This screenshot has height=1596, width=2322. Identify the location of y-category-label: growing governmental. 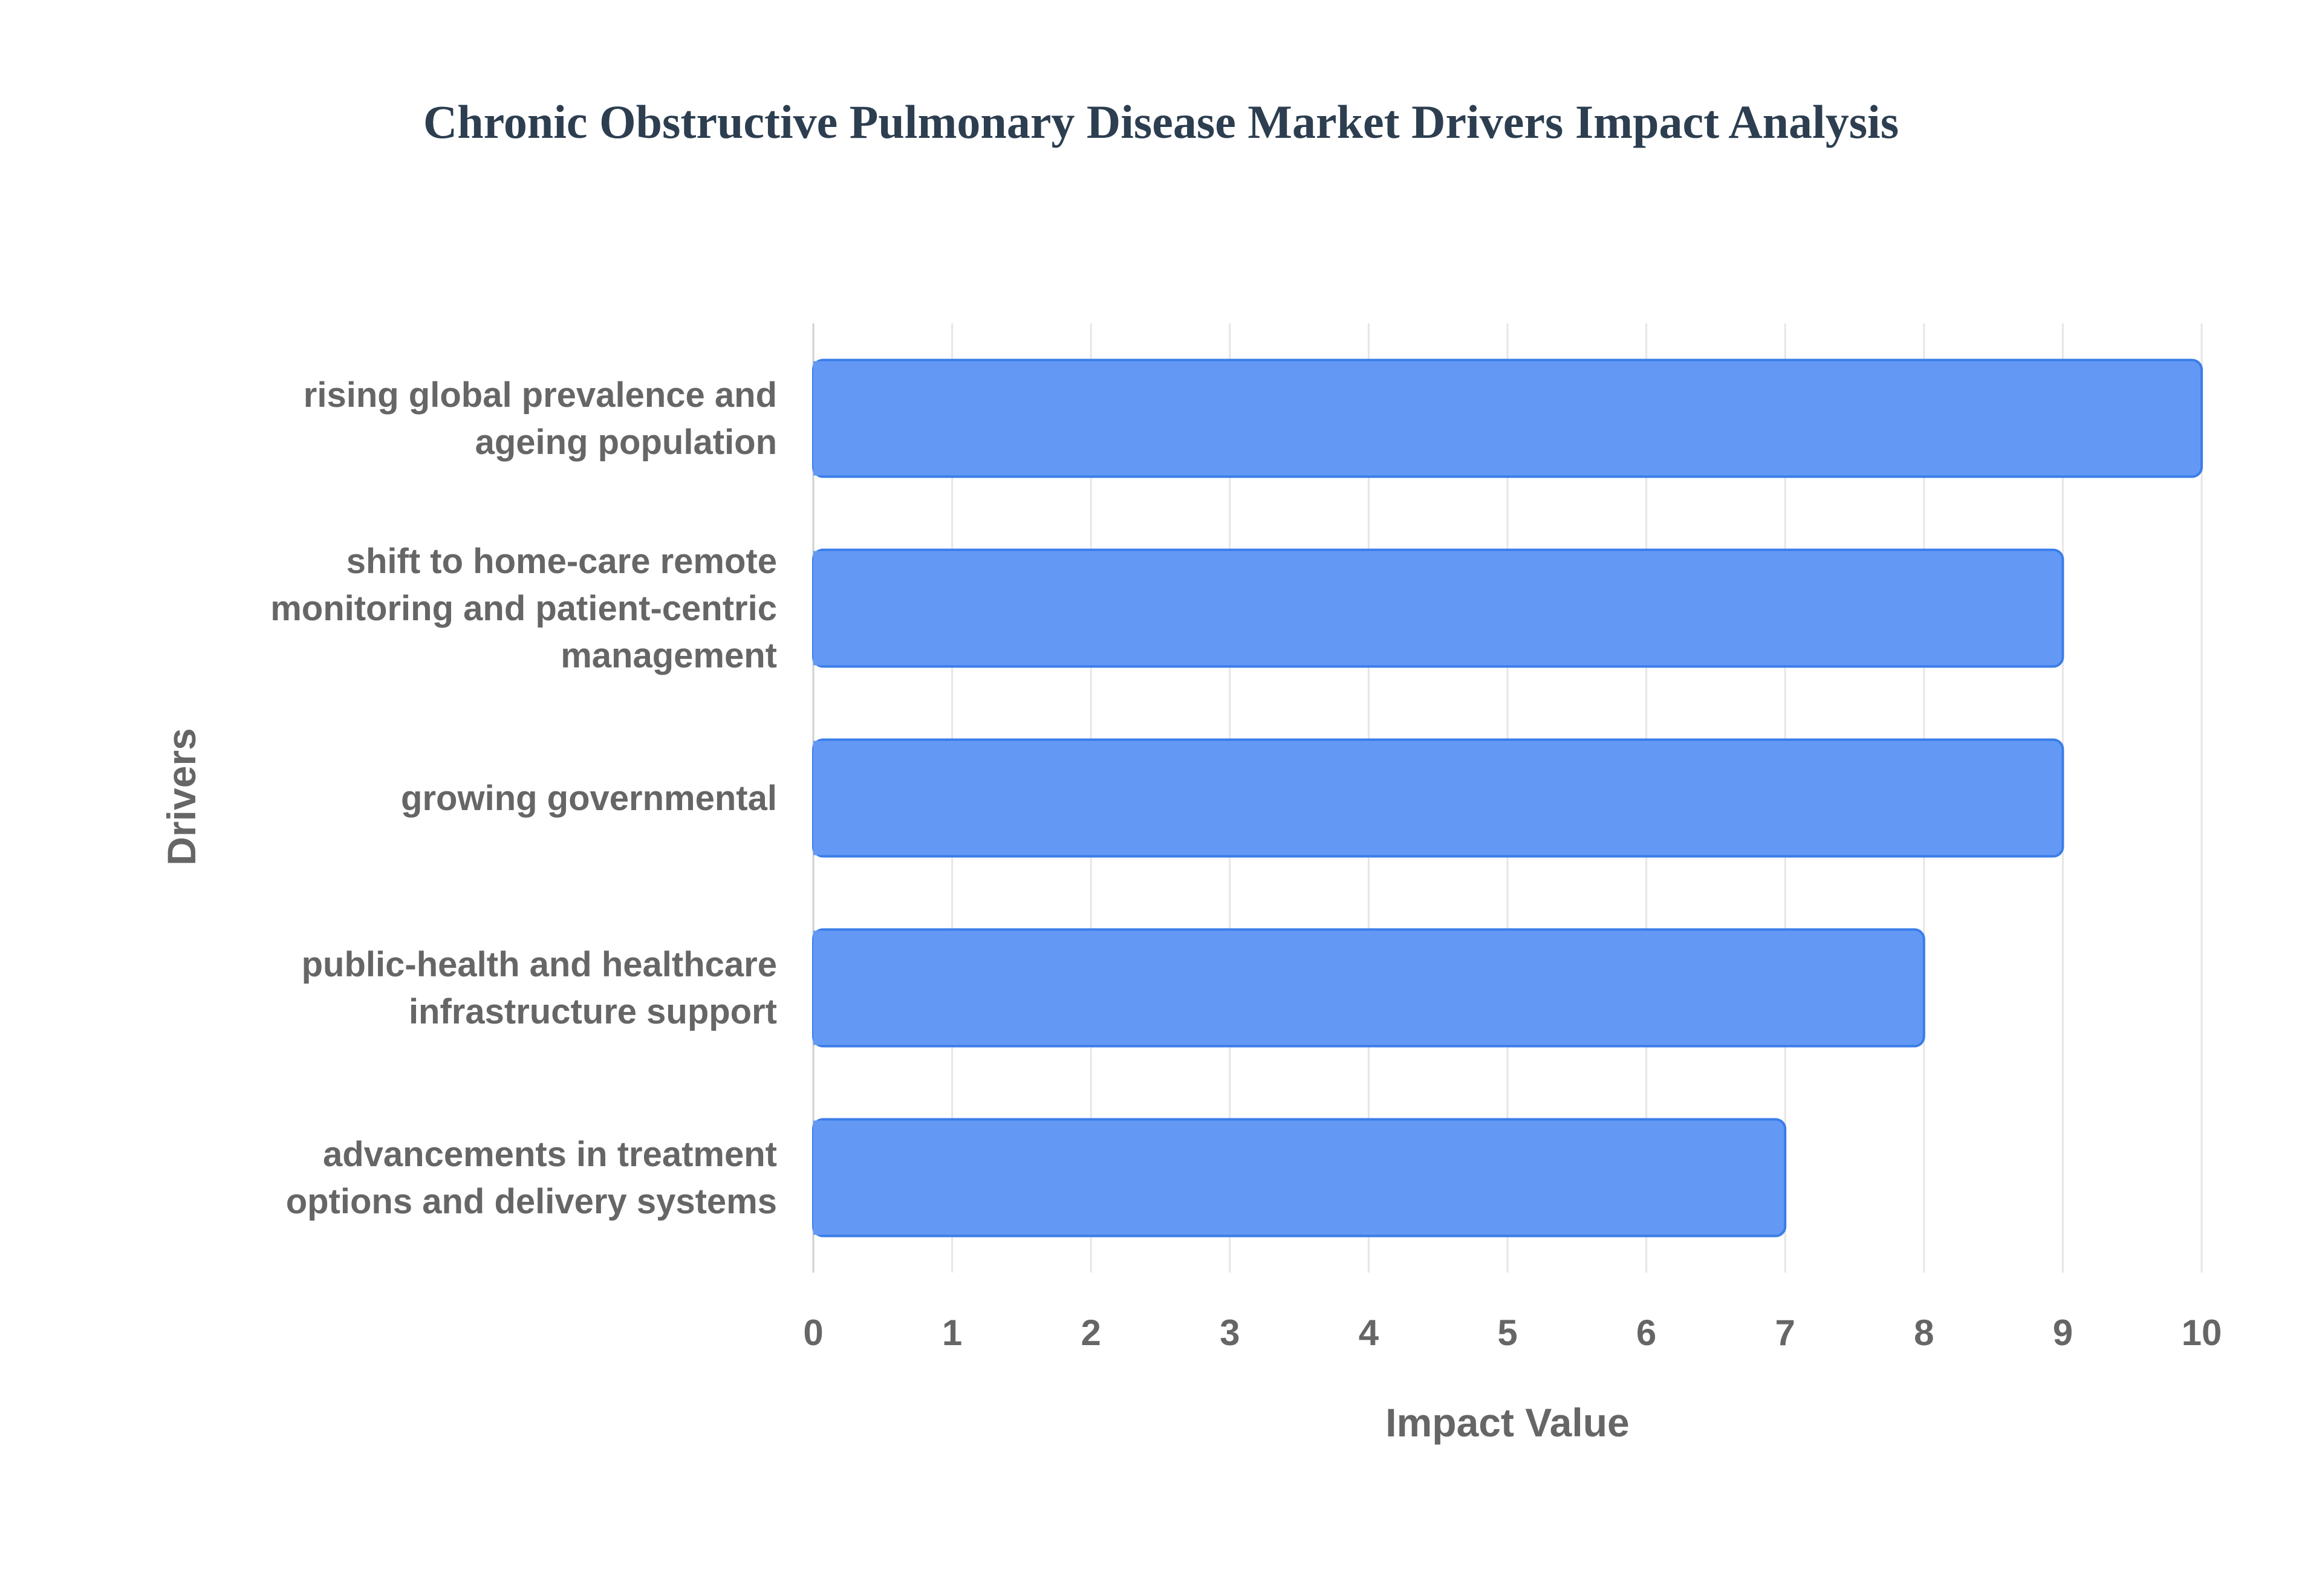
(589, 798).